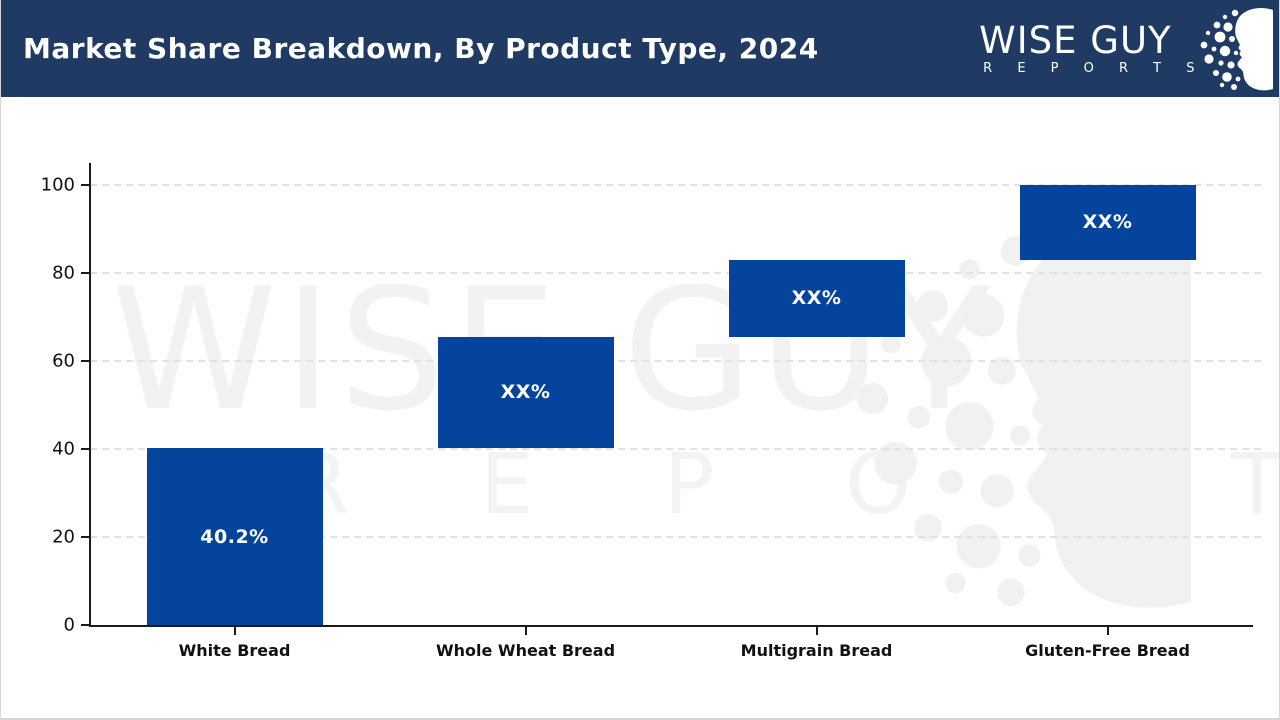  I want to click on x-category-label: Whole Wheat Bread, so click(525, 650).